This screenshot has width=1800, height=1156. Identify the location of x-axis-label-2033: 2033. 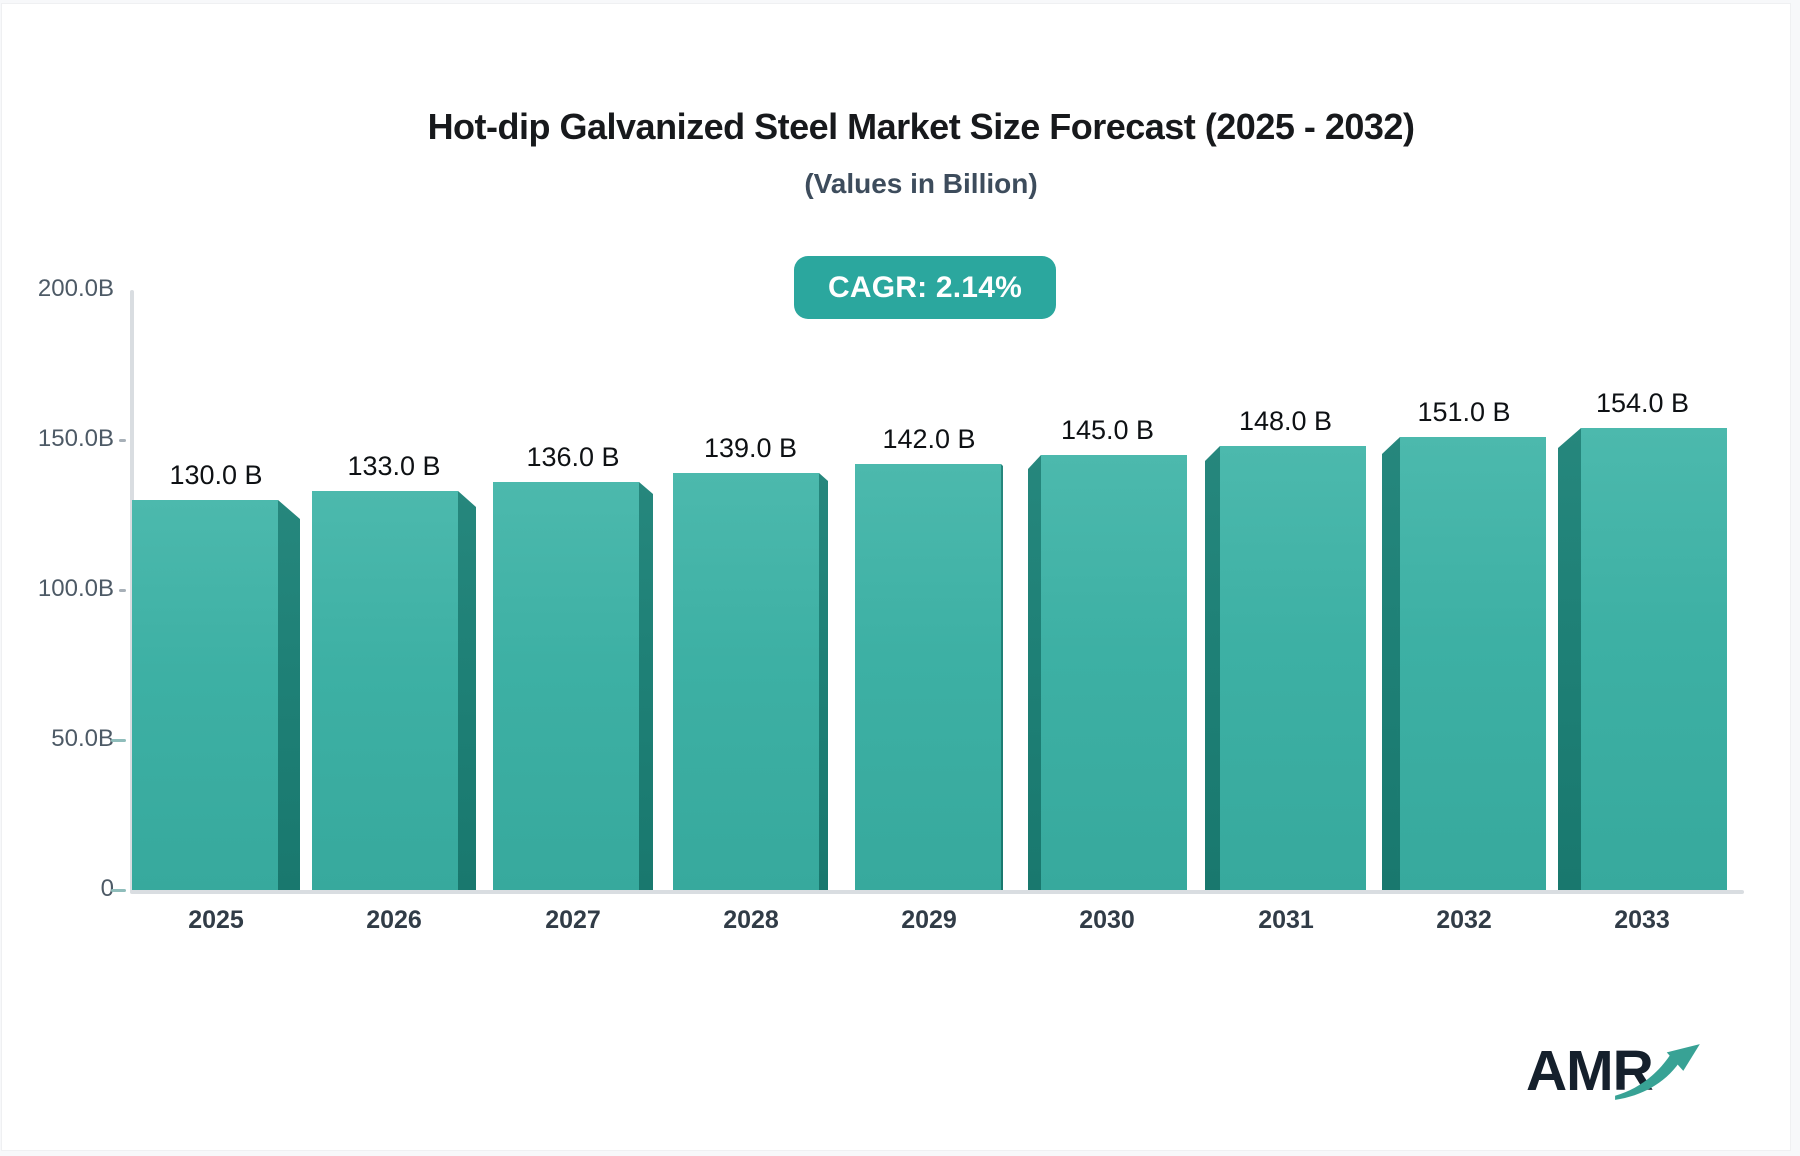
(1642, 920).